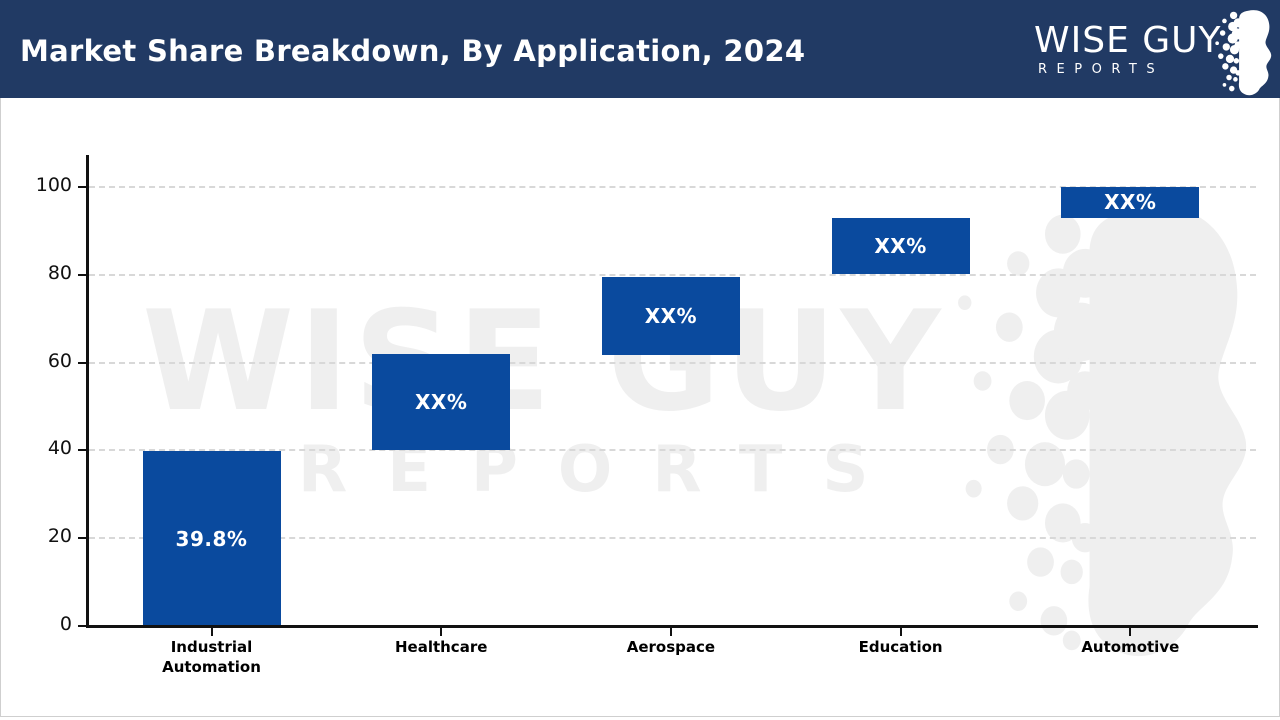 The image size is (1280, 720). I want to click on bar-value-label: 39.8%, so click(211, 538).